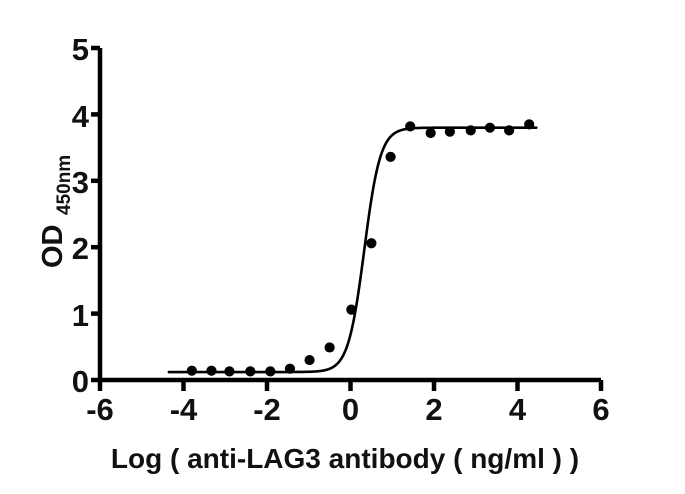  What do you see at coordinates (81, 215) in the screenshot?
I see `y-tick-labels: 0 1 2 3 4 5` at bounding box center [81, 215].